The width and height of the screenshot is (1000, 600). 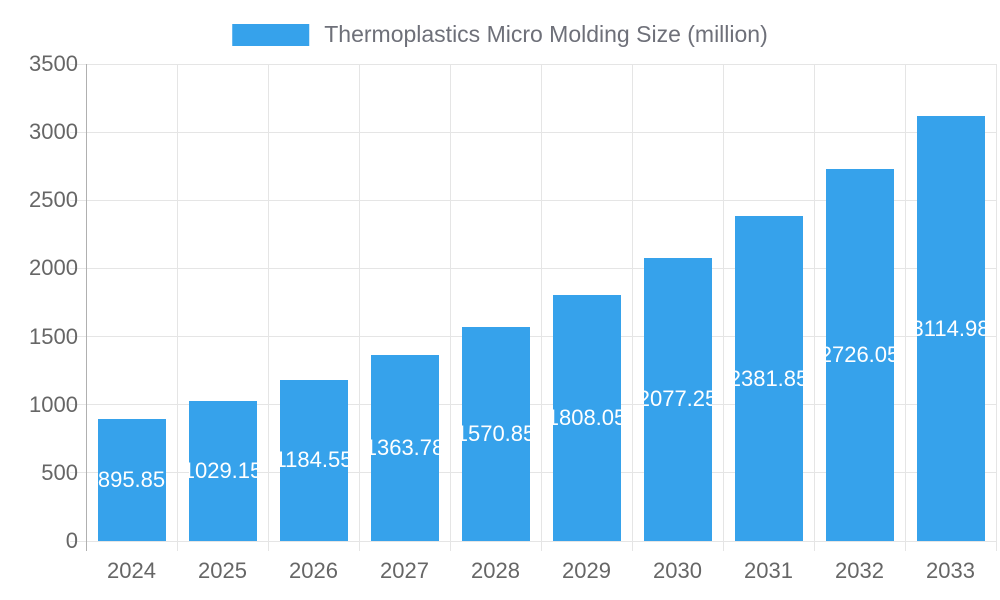 I want to click on bar-2031: 2381.85, so click(x=768, y=378).